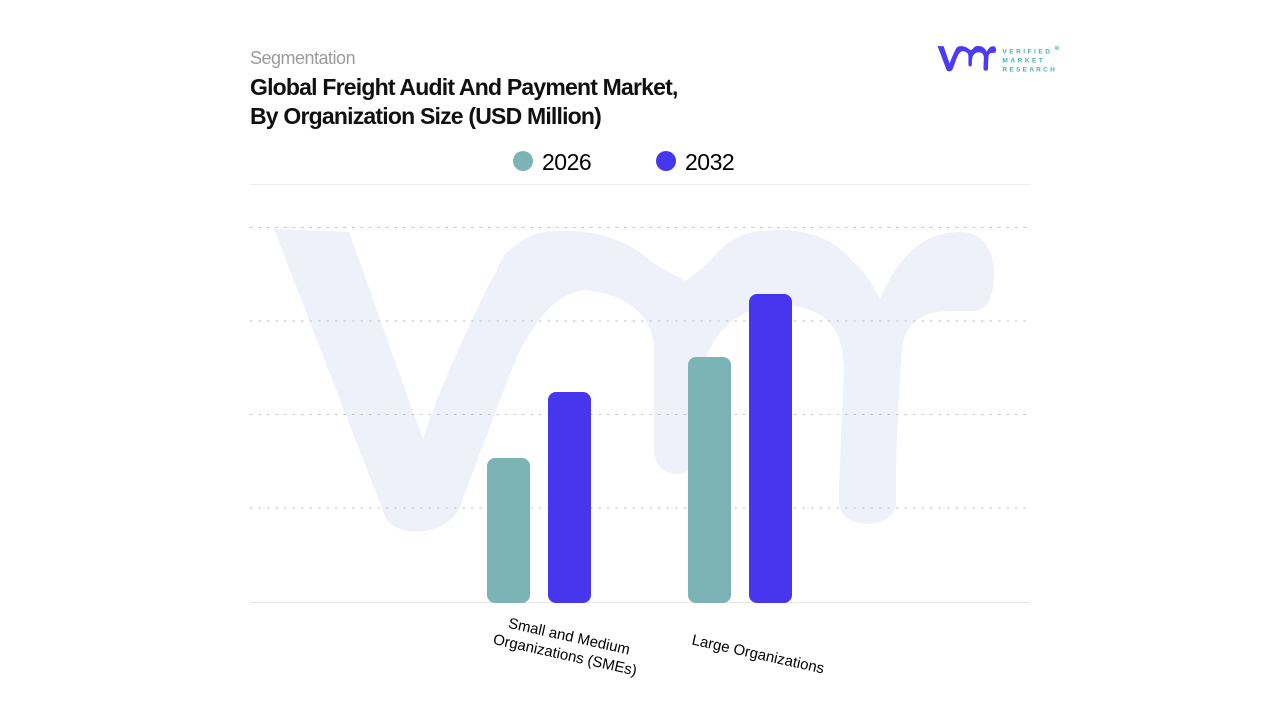  Describe the element at coordinates (1057, 48) in the screenshot. I see `svg-text: R` at that location.